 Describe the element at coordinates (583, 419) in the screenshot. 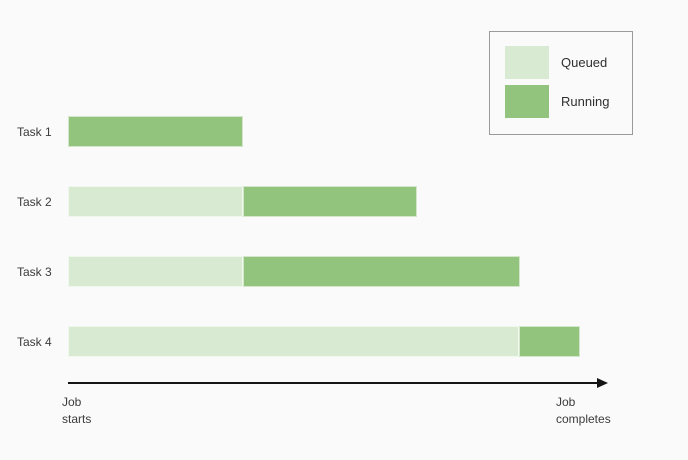

I see `axis-label-line: completes` at that location.